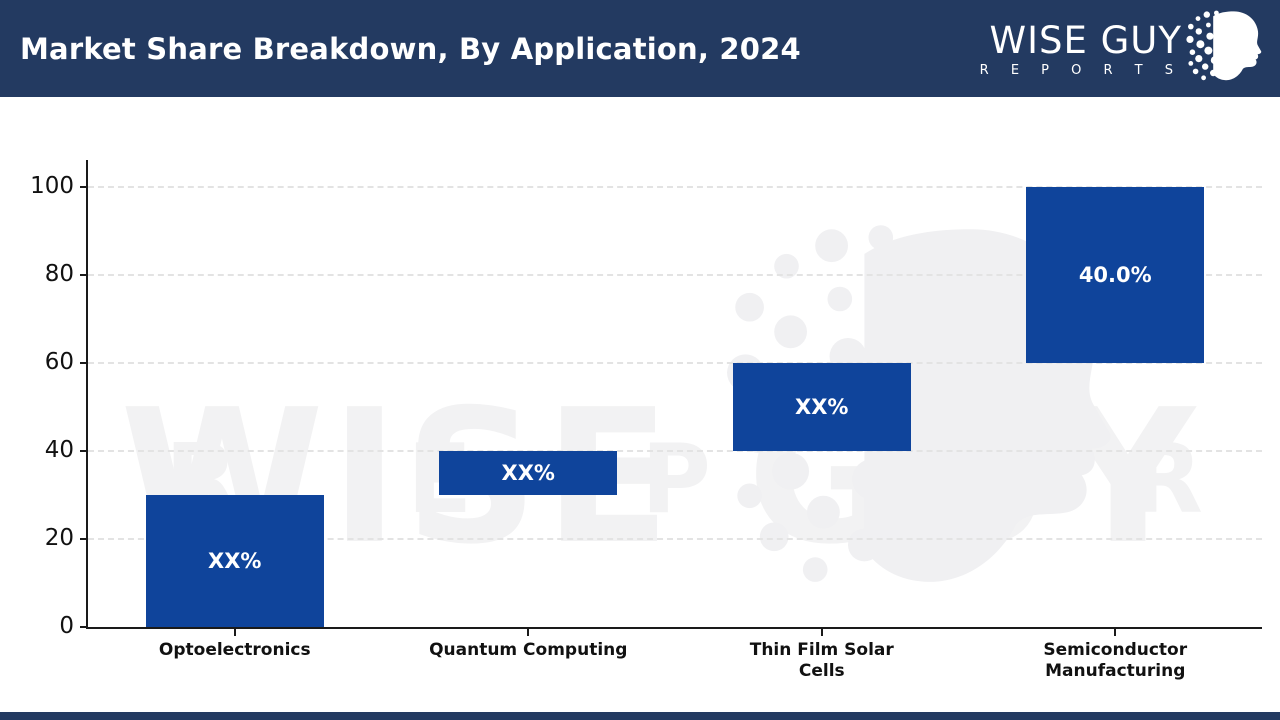 This screenshot has height=720, width=1280. I want to click on x-category-label: Semiconductor Manufacturing, so click(1115, 661).